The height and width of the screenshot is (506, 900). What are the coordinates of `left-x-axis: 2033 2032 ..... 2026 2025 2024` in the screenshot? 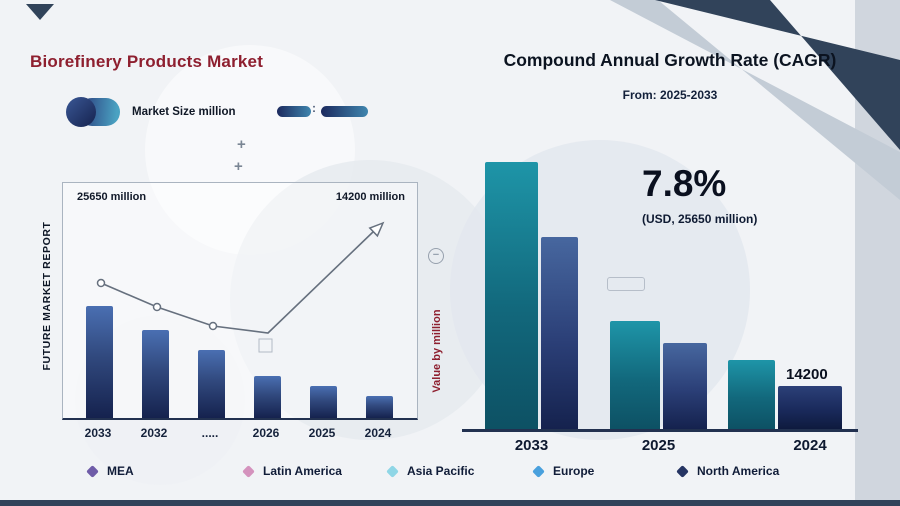 It's located at (240, 433).